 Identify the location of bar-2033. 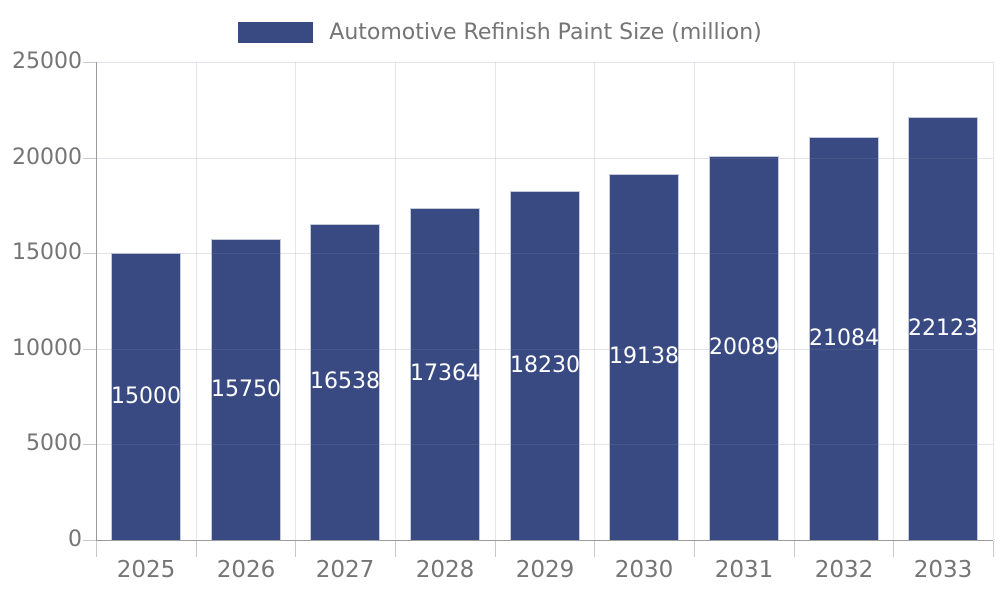
(943, 328).